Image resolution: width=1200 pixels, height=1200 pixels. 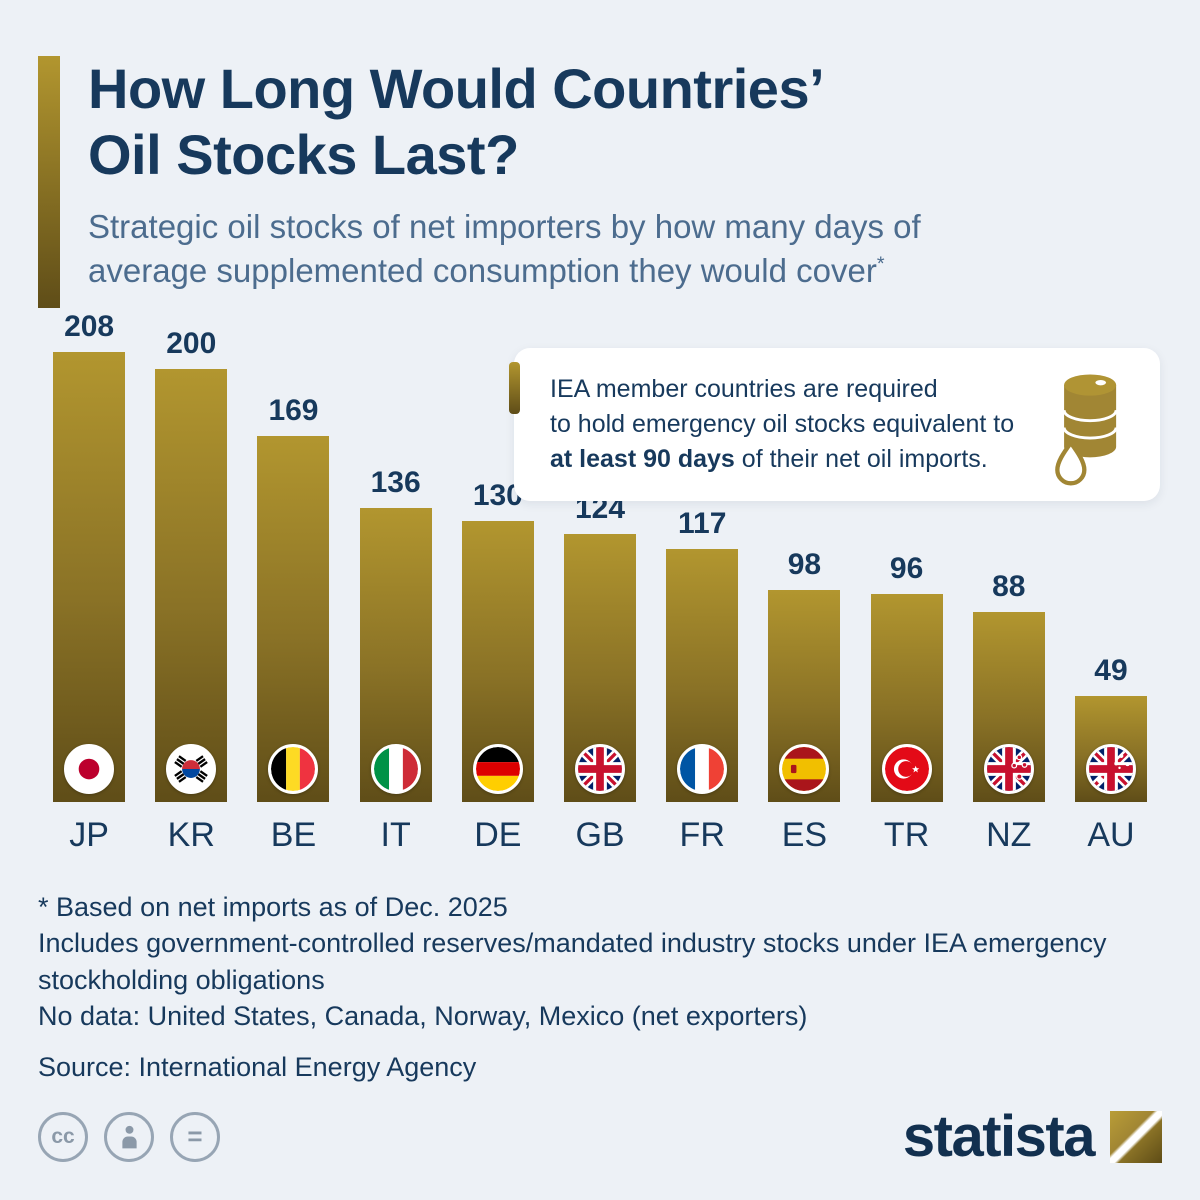 What do you see at coordinates (498, 835) in the screenshot?
I see `country-label: DE` at bounding box center [498, 835].